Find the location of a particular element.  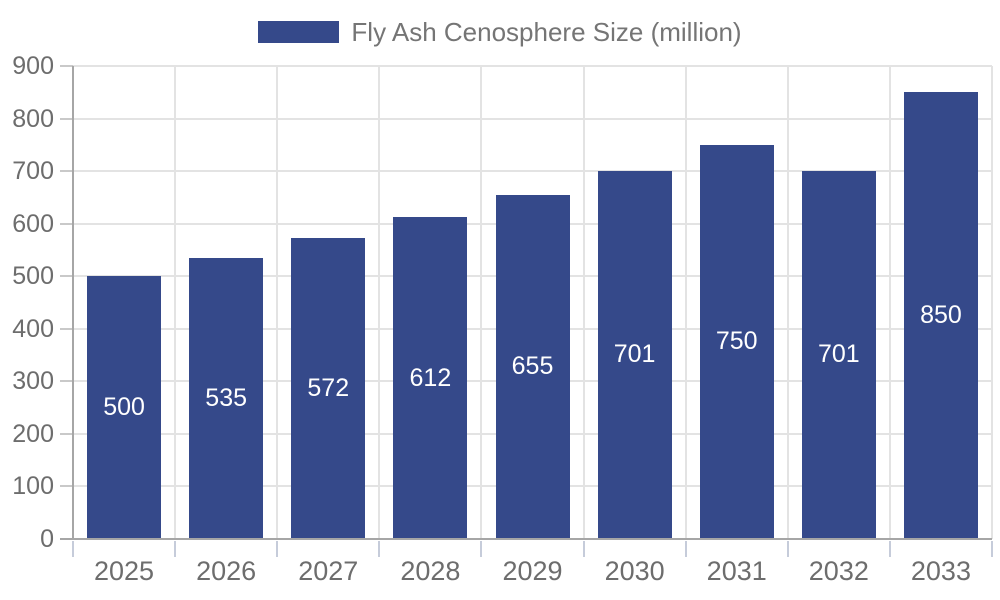

y-tick-label: 300 is located at coordinates (33, 381).